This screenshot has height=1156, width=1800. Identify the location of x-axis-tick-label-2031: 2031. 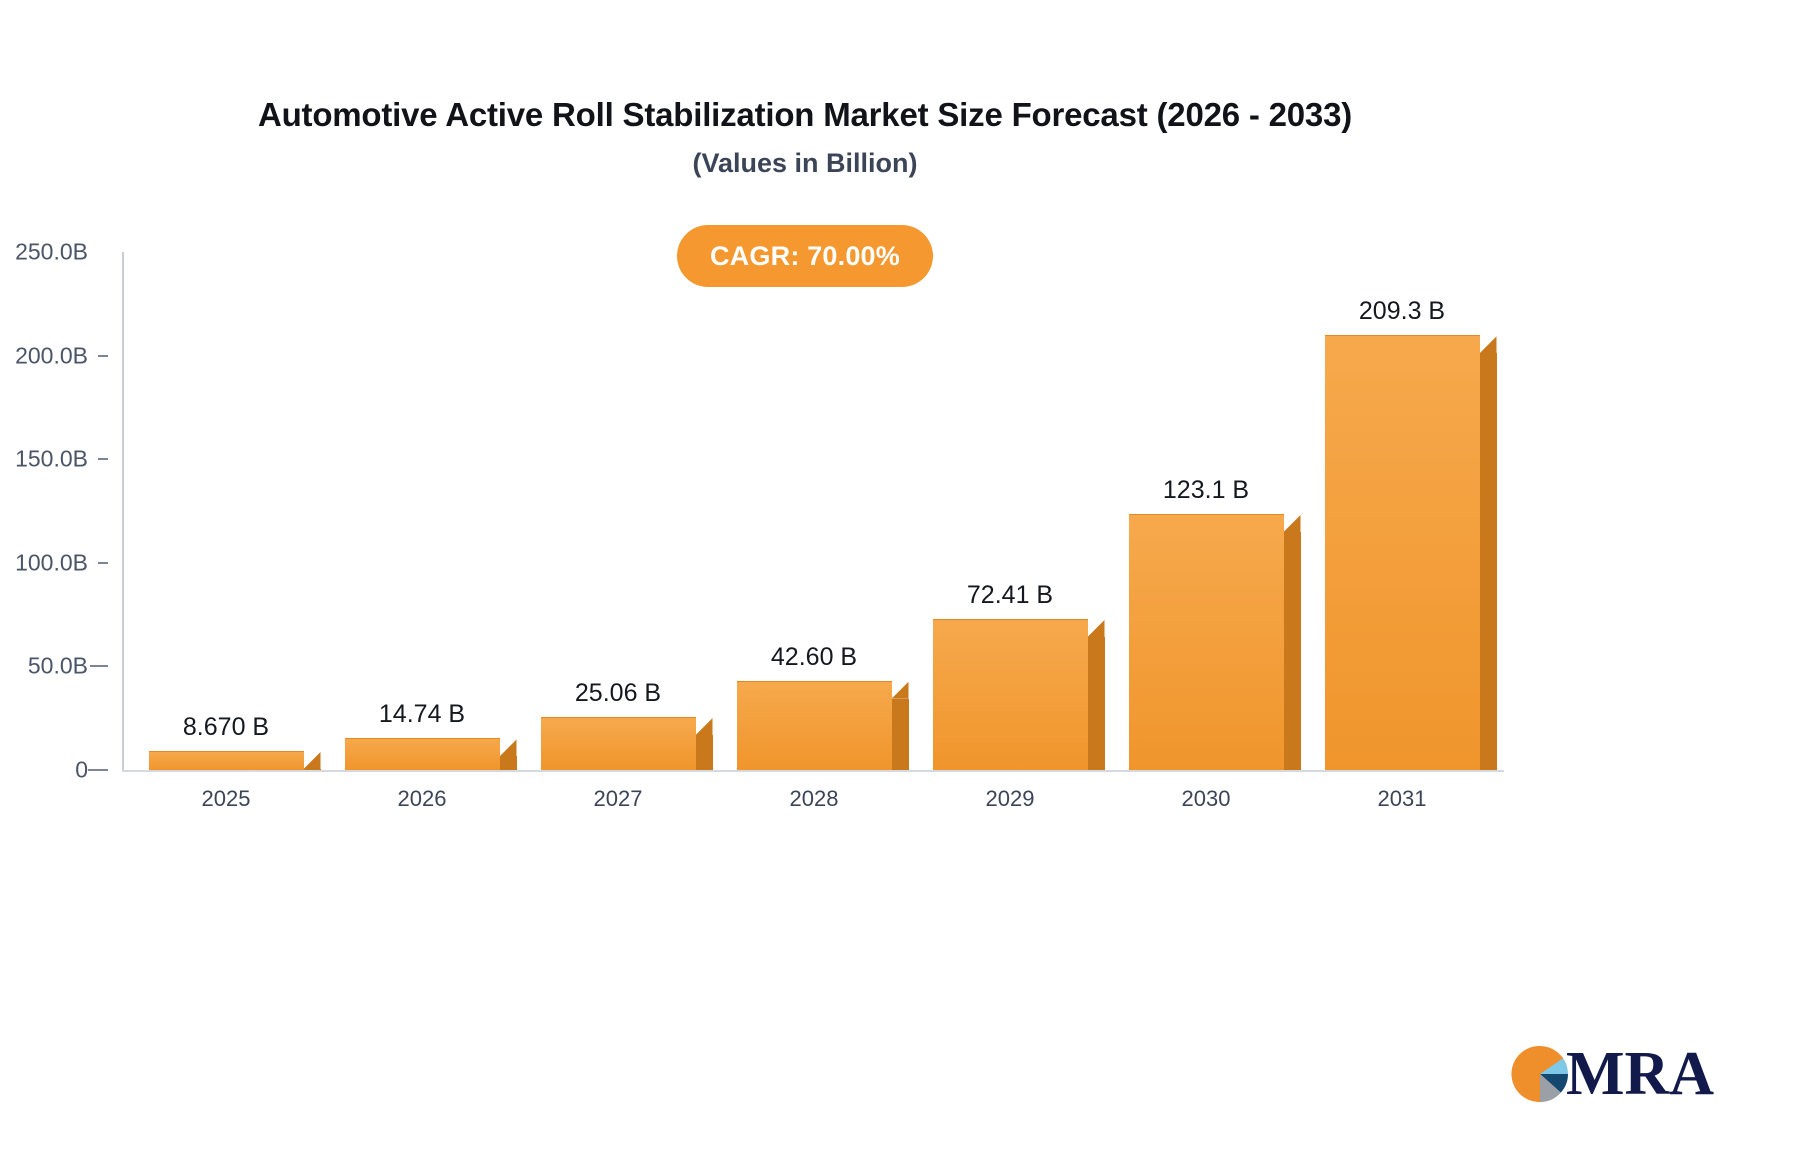
(1402, 798).